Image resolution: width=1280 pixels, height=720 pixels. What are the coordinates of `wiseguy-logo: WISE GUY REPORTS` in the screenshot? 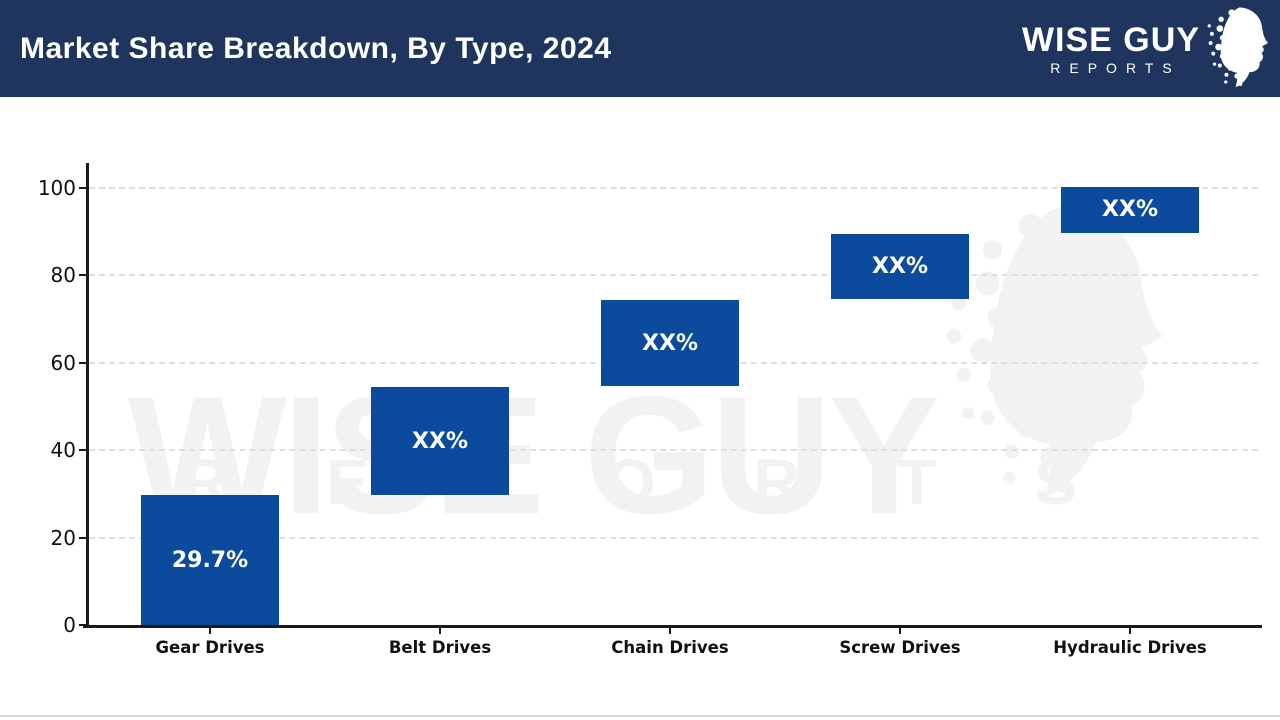 It's located at (1146, 49).